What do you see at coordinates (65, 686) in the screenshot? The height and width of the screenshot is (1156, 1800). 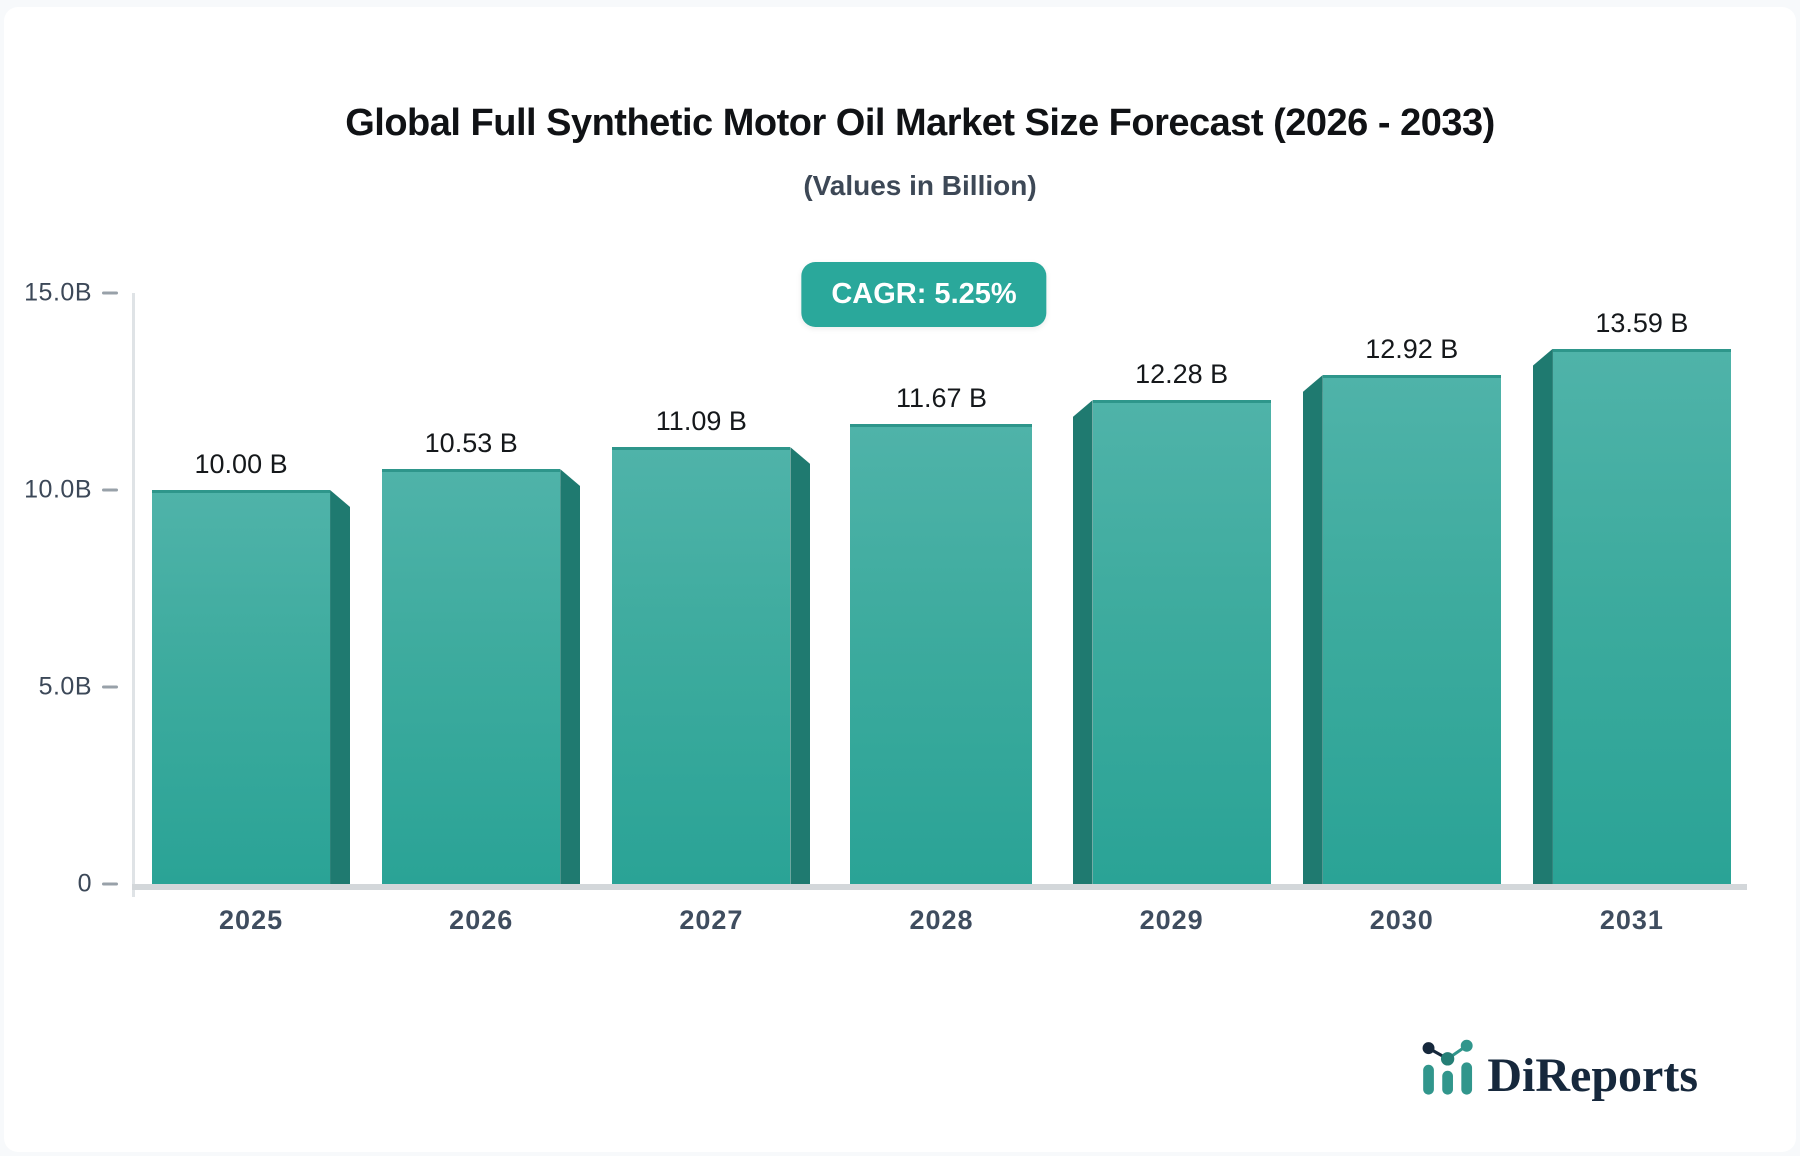 I see `y-tick-label: 5.0B` at bounding box center [65, 686].